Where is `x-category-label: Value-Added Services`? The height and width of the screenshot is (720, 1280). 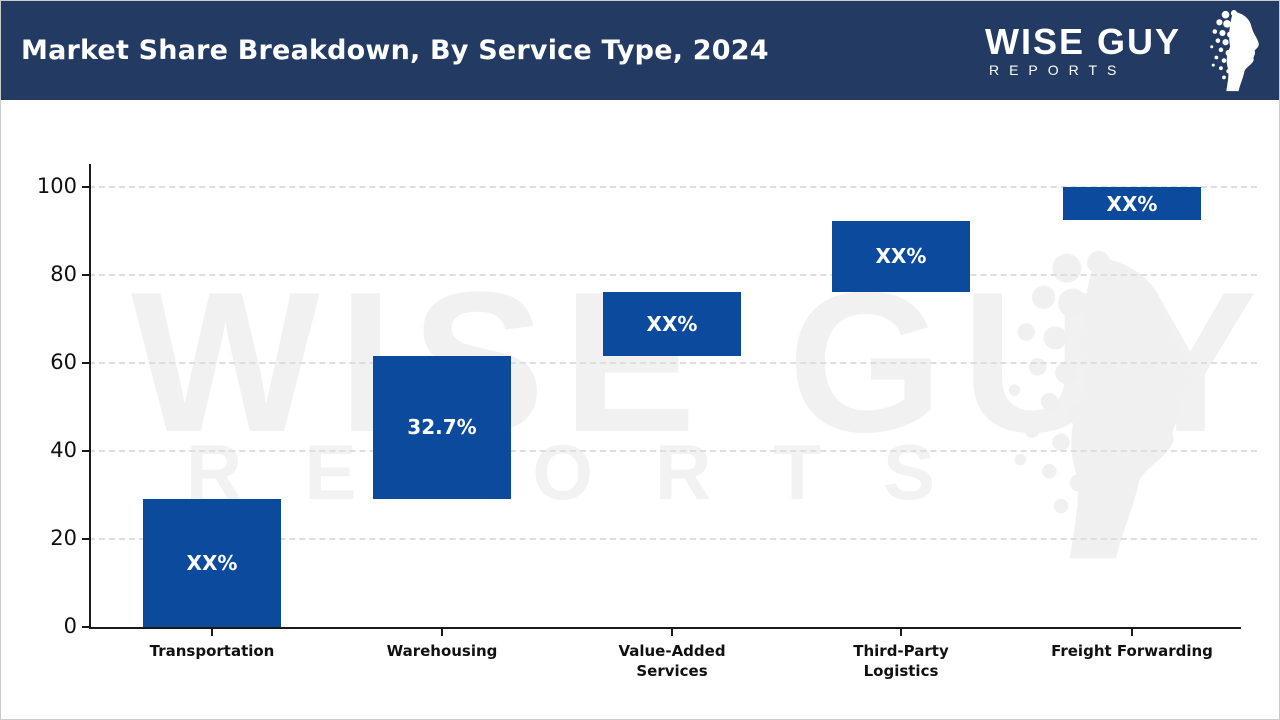 x-category-label: Value-Added Services is located at coordinates (672, 661).